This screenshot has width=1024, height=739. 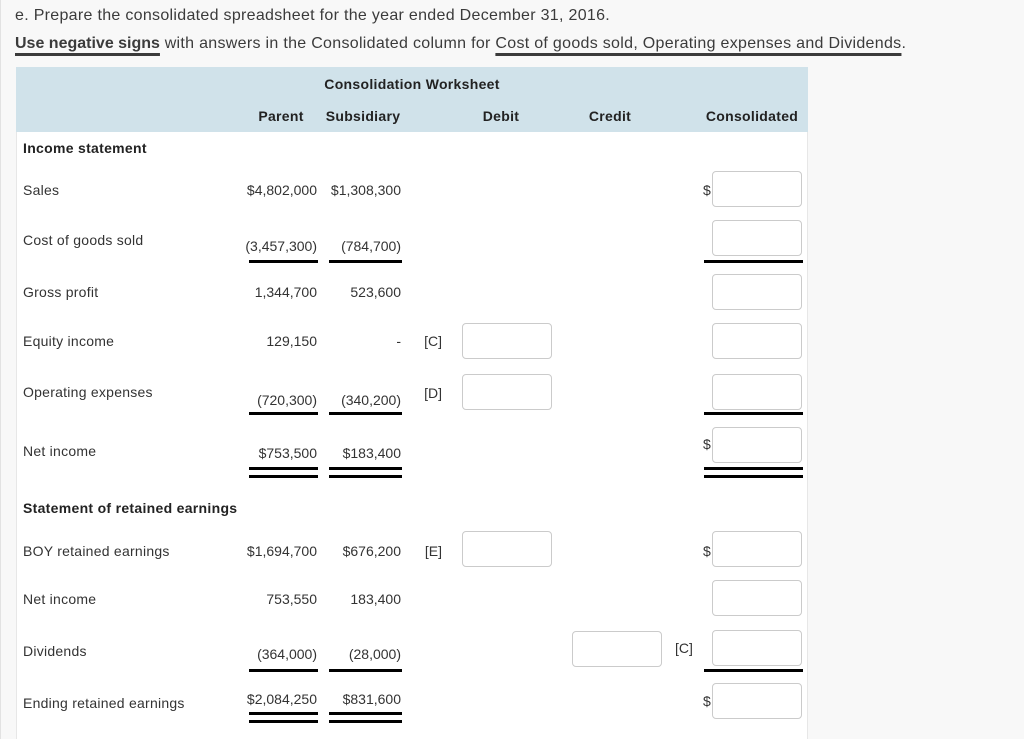 What do you see at coordinates (281, 246) in the screenshot?
I see `parent-value-cost-of-goods-sold: (3,457,300)` at bounding box center [281, 246].